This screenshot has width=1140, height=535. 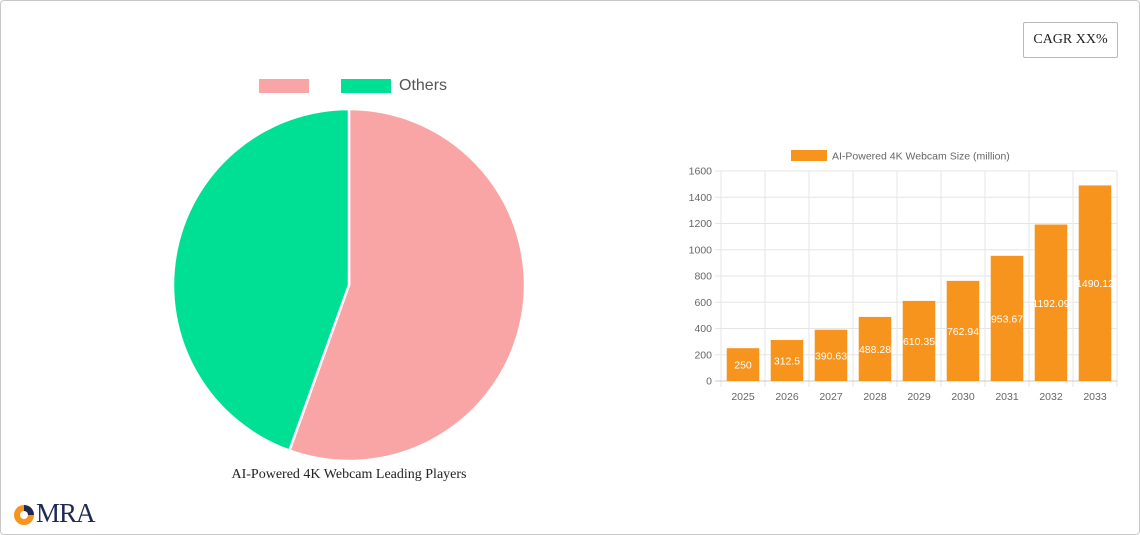 I want to click on y-tick-label: 200, so click(x=703, y=355).